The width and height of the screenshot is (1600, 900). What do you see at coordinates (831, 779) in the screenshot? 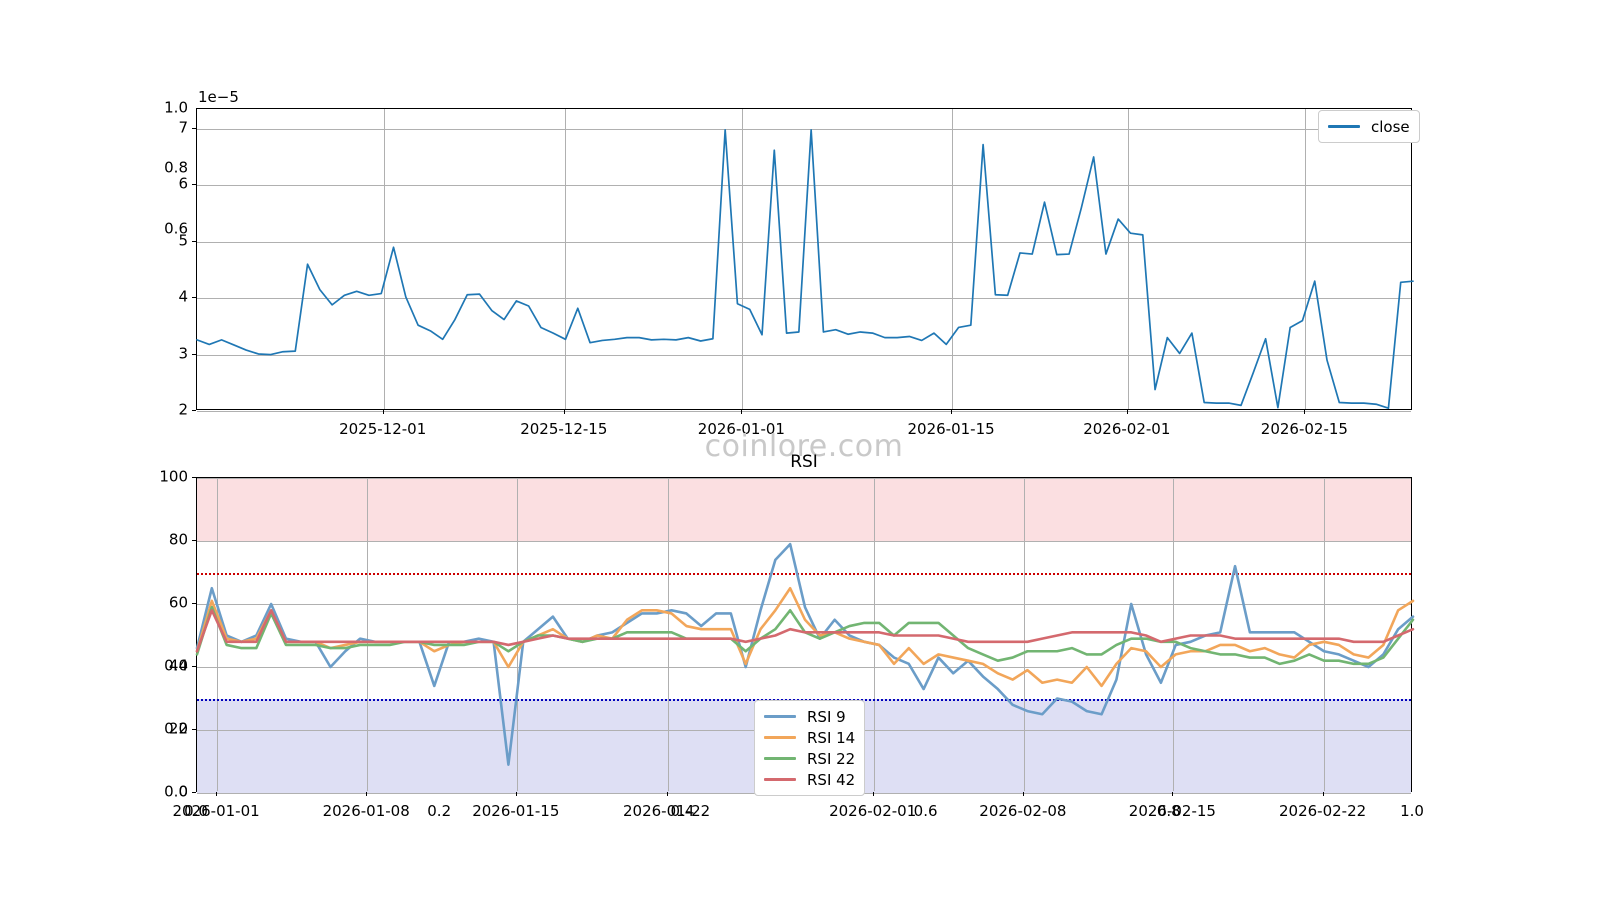
I see `legend-item-label: RSI 42` at bounding box center [831, 779].